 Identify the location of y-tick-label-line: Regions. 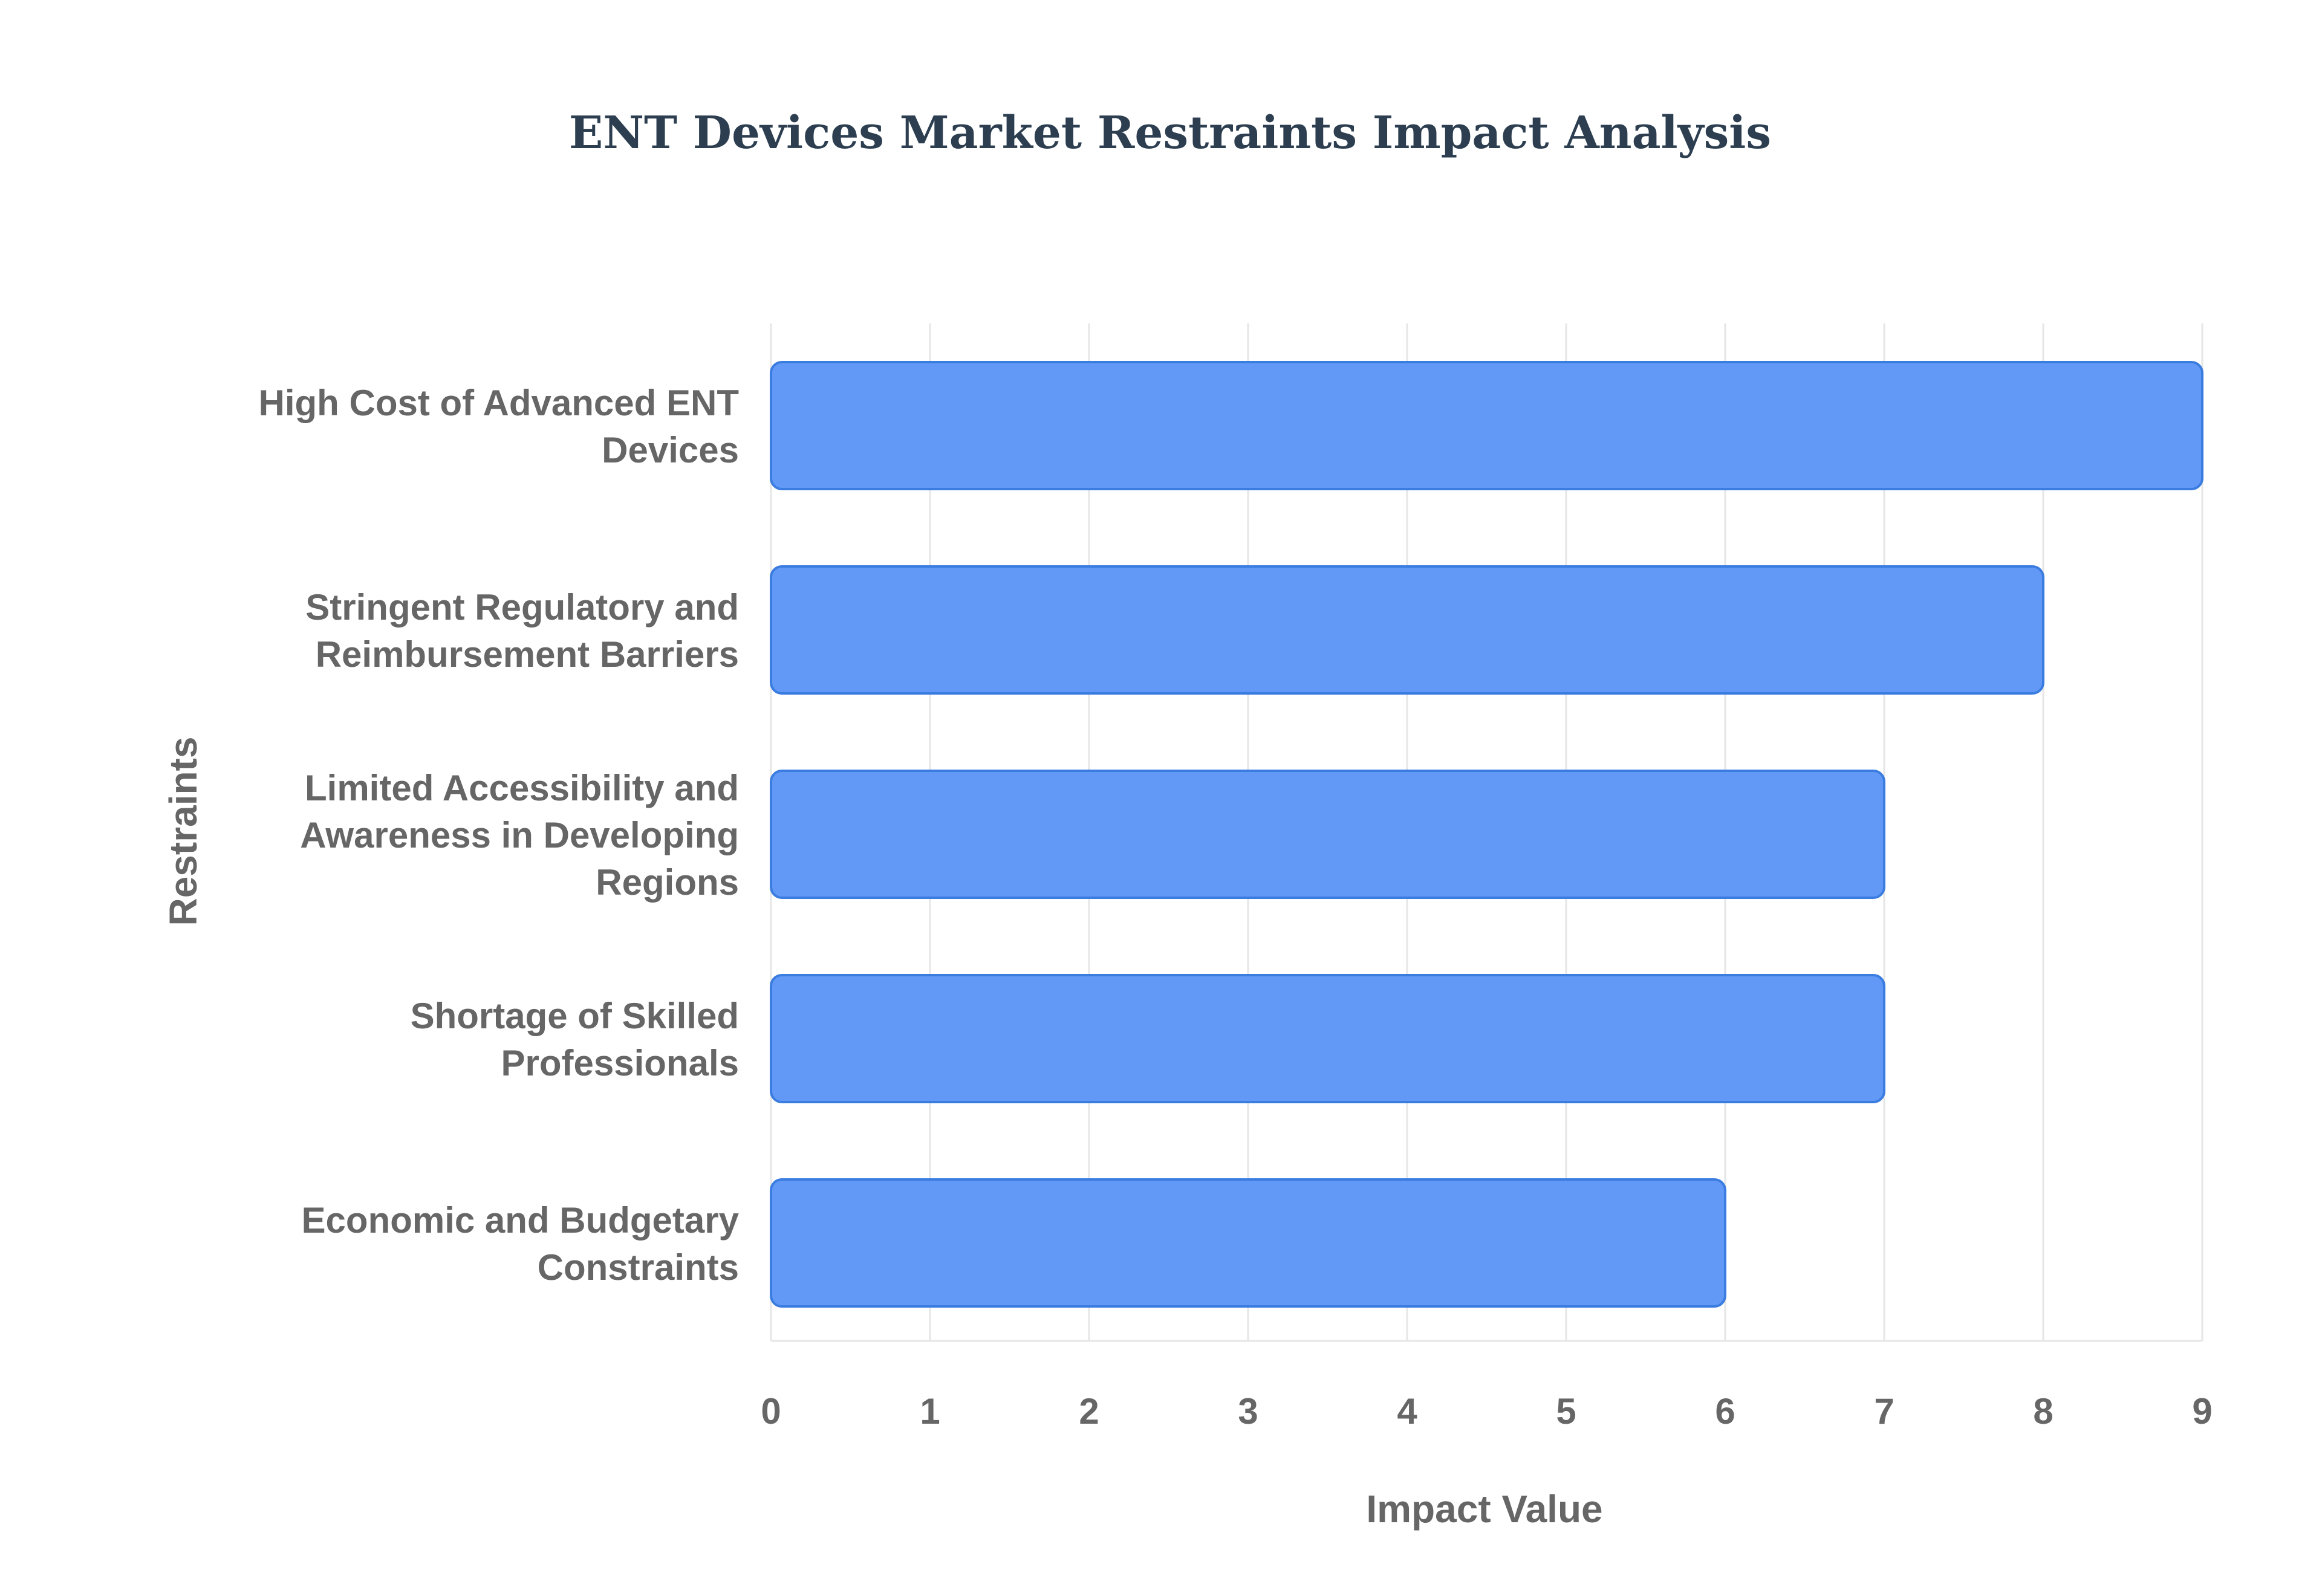
(668, 882).